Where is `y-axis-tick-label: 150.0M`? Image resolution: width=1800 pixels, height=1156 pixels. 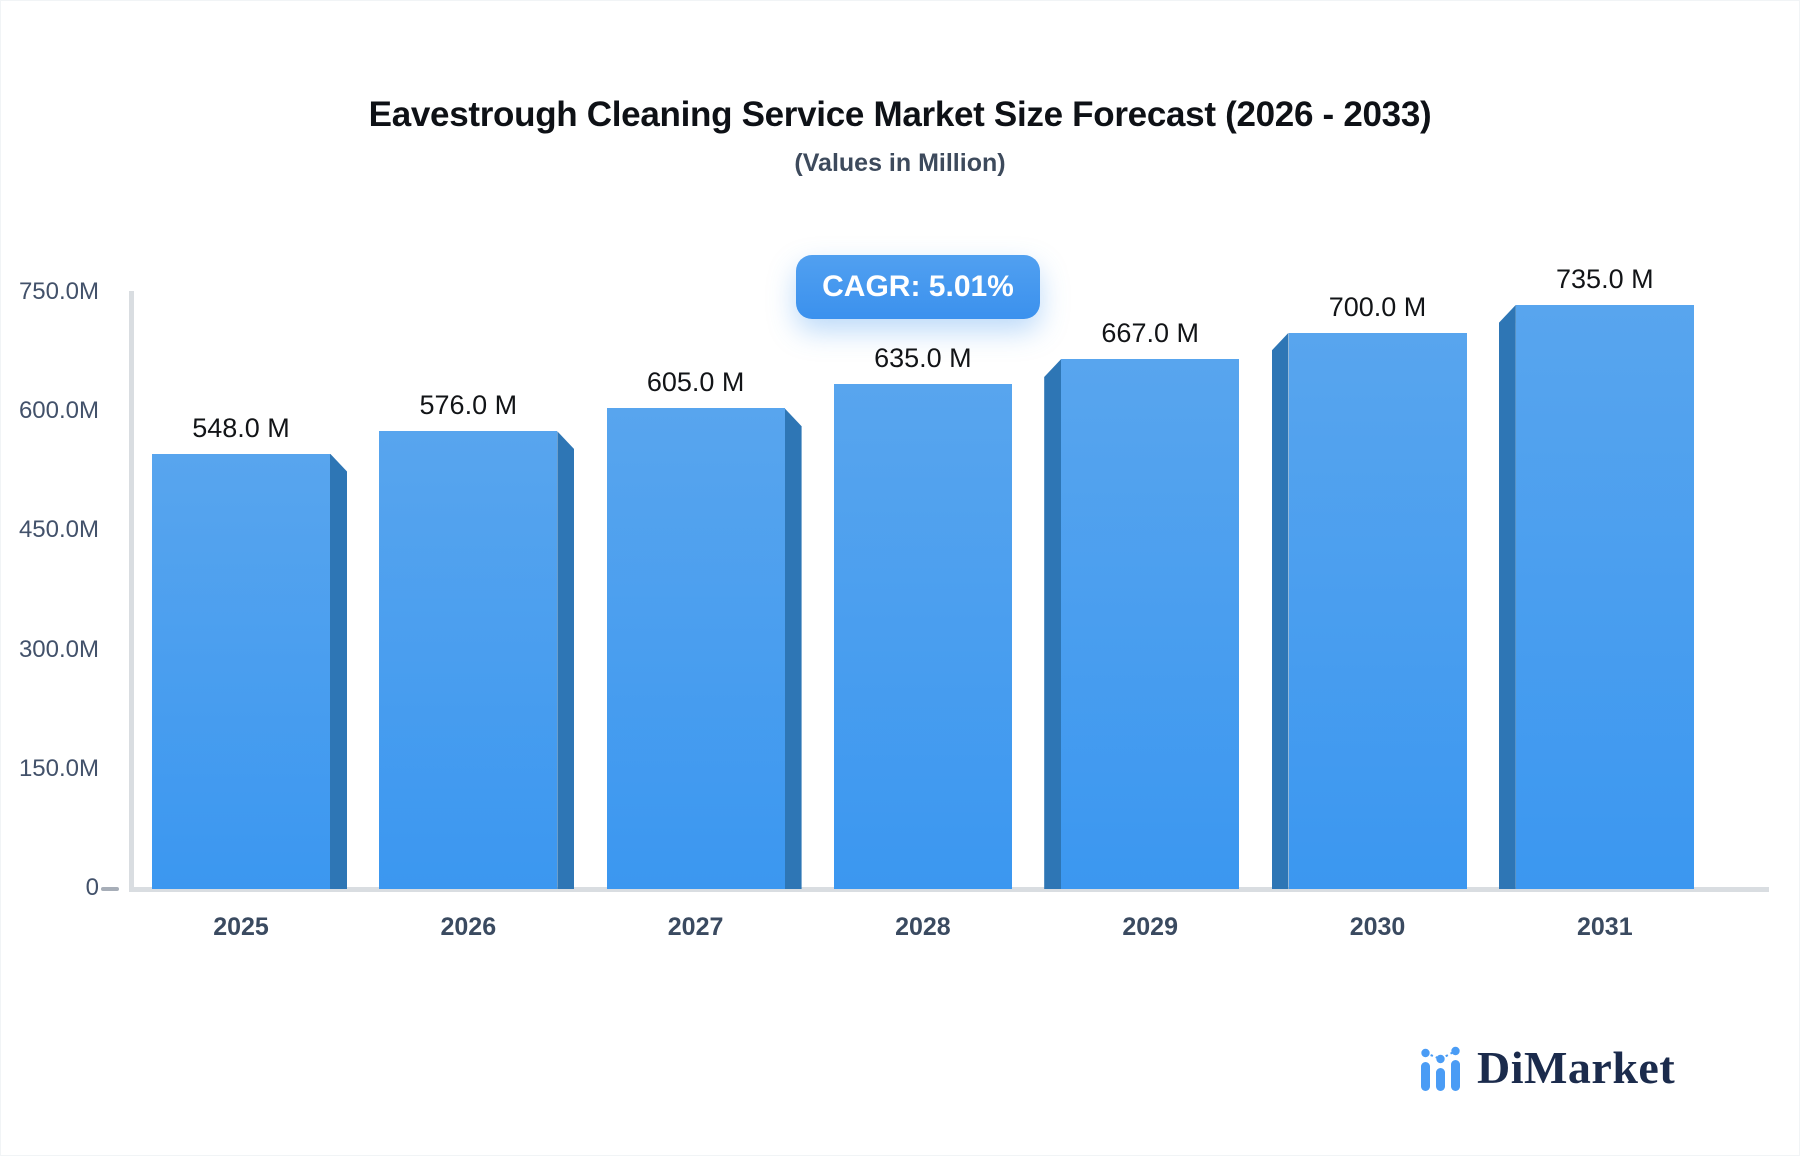
y-axis-tick-label: 150.0M is located at coordinates (58, 768).